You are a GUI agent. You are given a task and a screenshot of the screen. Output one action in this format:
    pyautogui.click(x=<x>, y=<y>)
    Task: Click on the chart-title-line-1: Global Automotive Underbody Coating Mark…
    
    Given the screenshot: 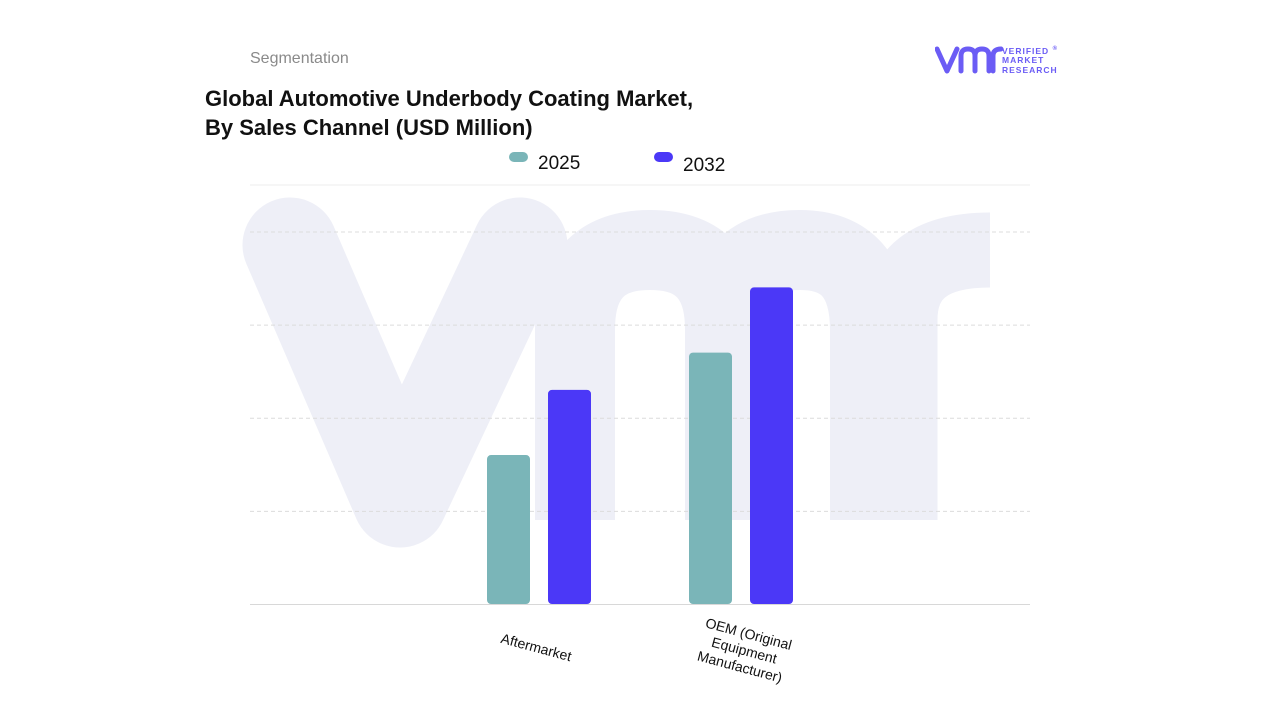 What is the action you would take?
    pyautogui.click(x=449, y=98)
    